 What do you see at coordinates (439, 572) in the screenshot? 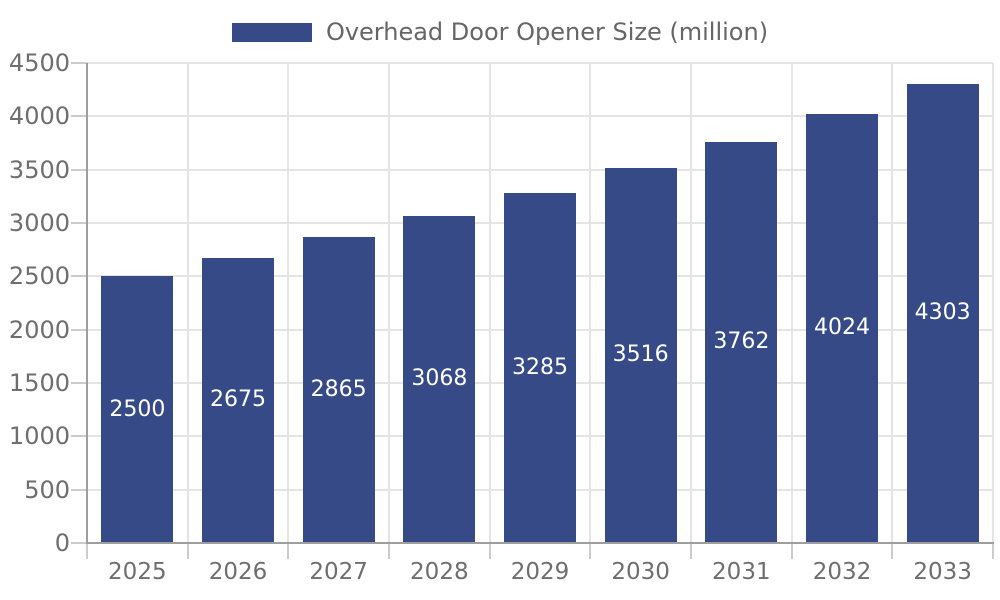
I see `x-axis-tick-label: 2028` at bounding box center [439, 572].